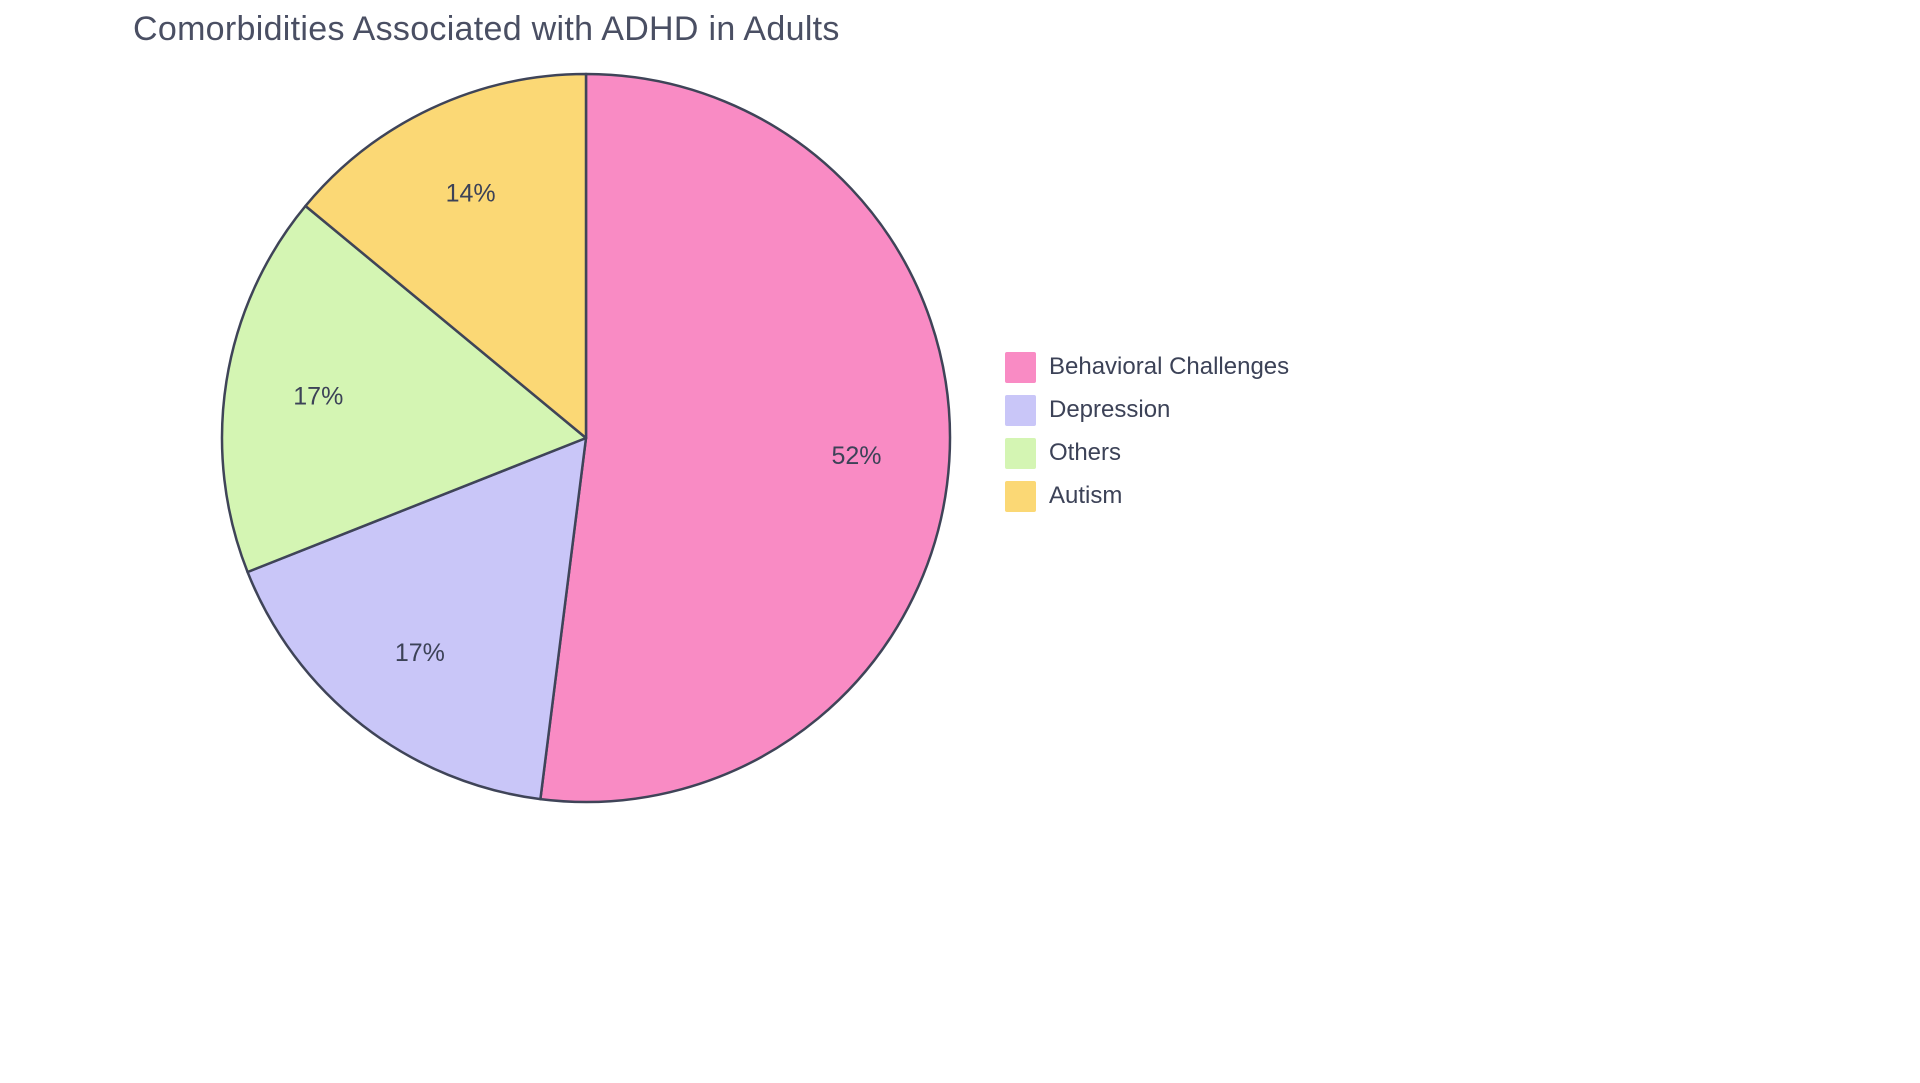  What do you see at coordinates (417, 618) in the screenshot?
I see `pie-slice-depression` at bounding box center [417, 618].